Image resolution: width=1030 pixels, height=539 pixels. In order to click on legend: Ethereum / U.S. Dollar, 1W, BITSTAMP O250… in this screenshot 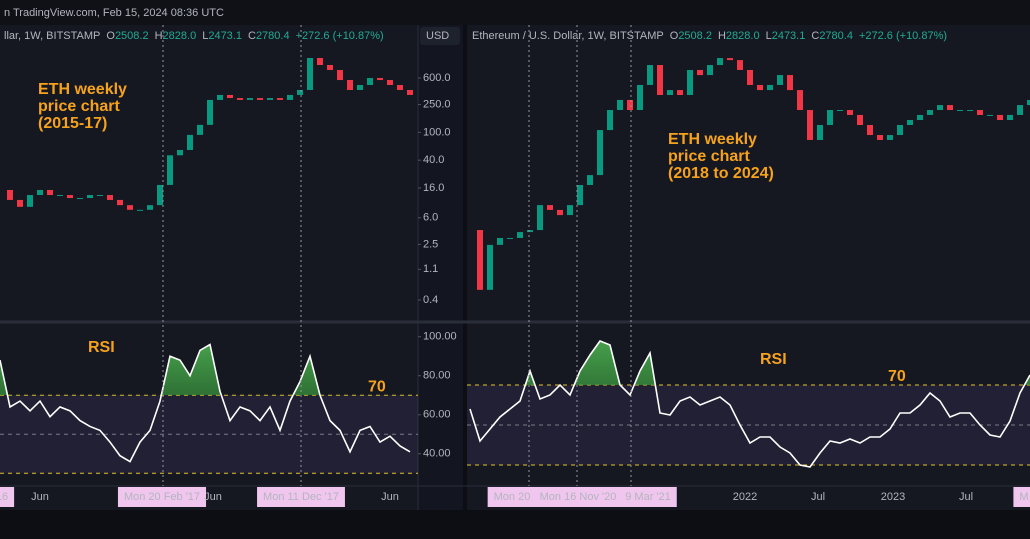, I will do `click(709, 36)`.